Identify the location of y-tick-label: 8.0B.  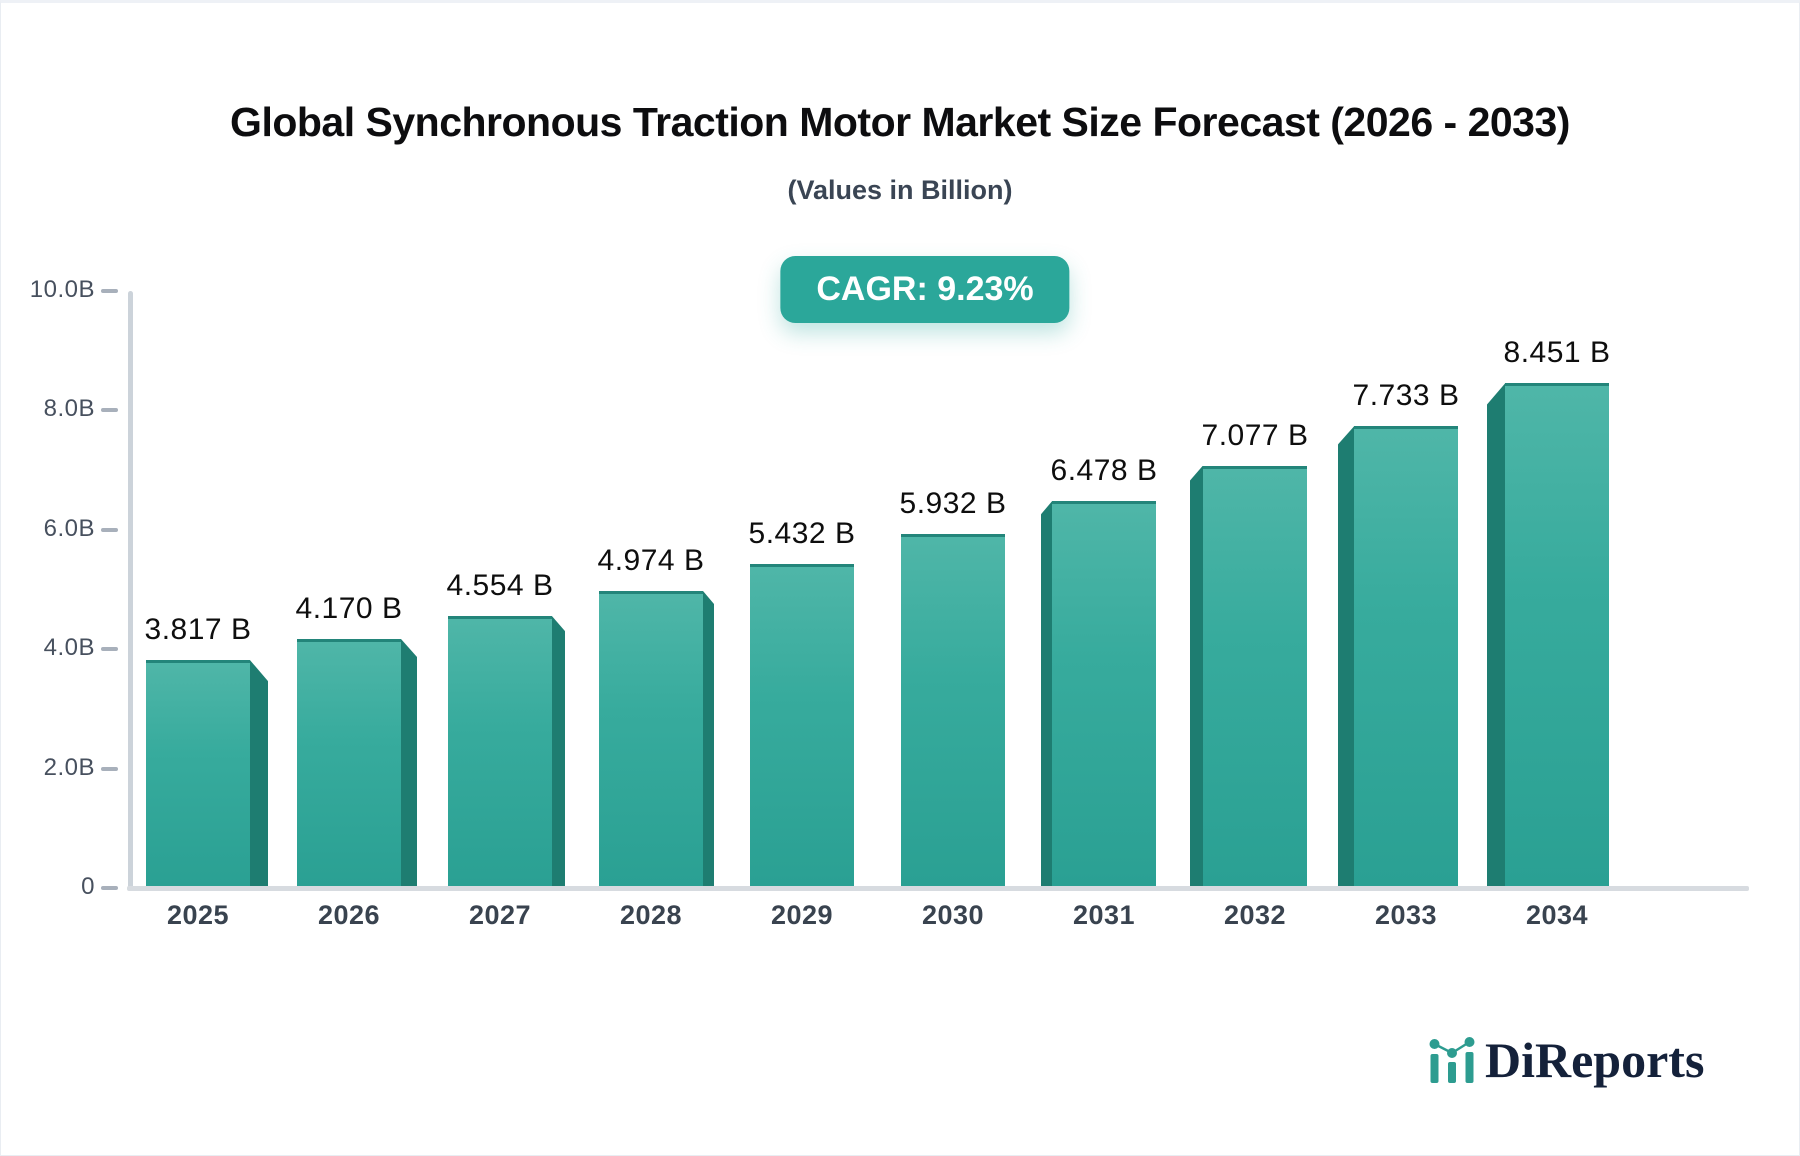
(69, 409).